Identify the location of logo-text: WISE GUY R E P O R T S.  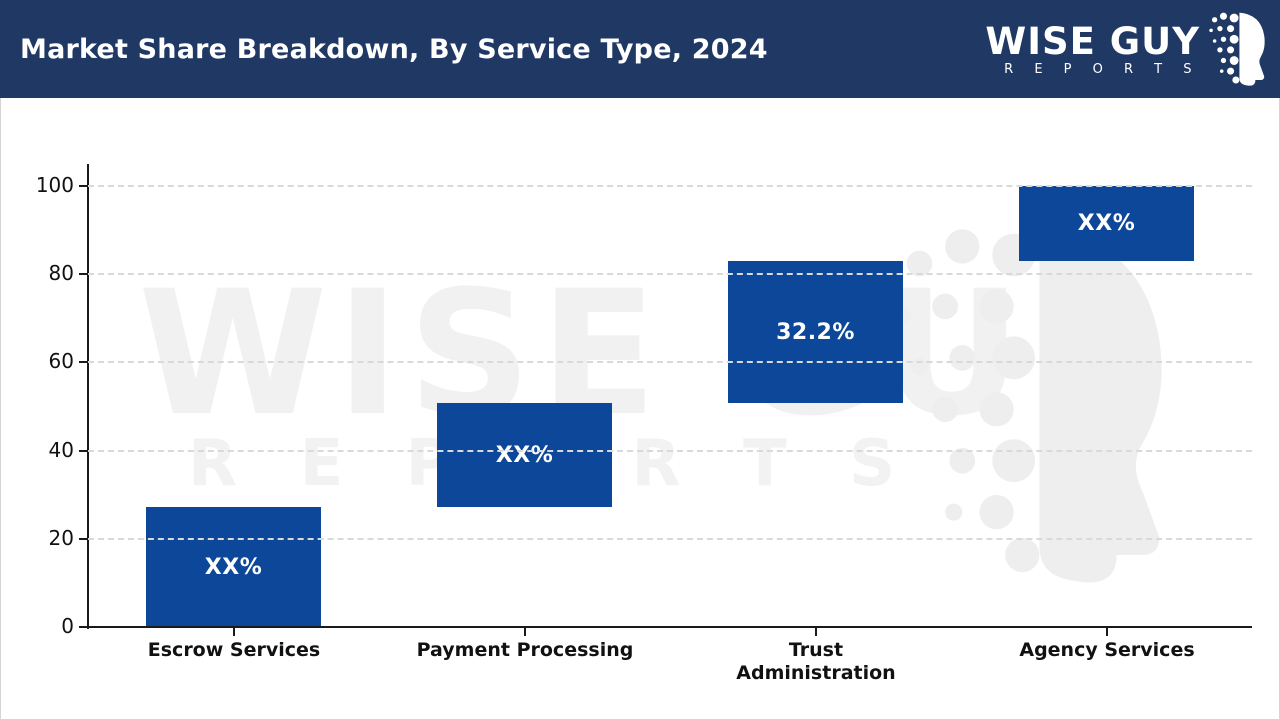
(1092, 49).